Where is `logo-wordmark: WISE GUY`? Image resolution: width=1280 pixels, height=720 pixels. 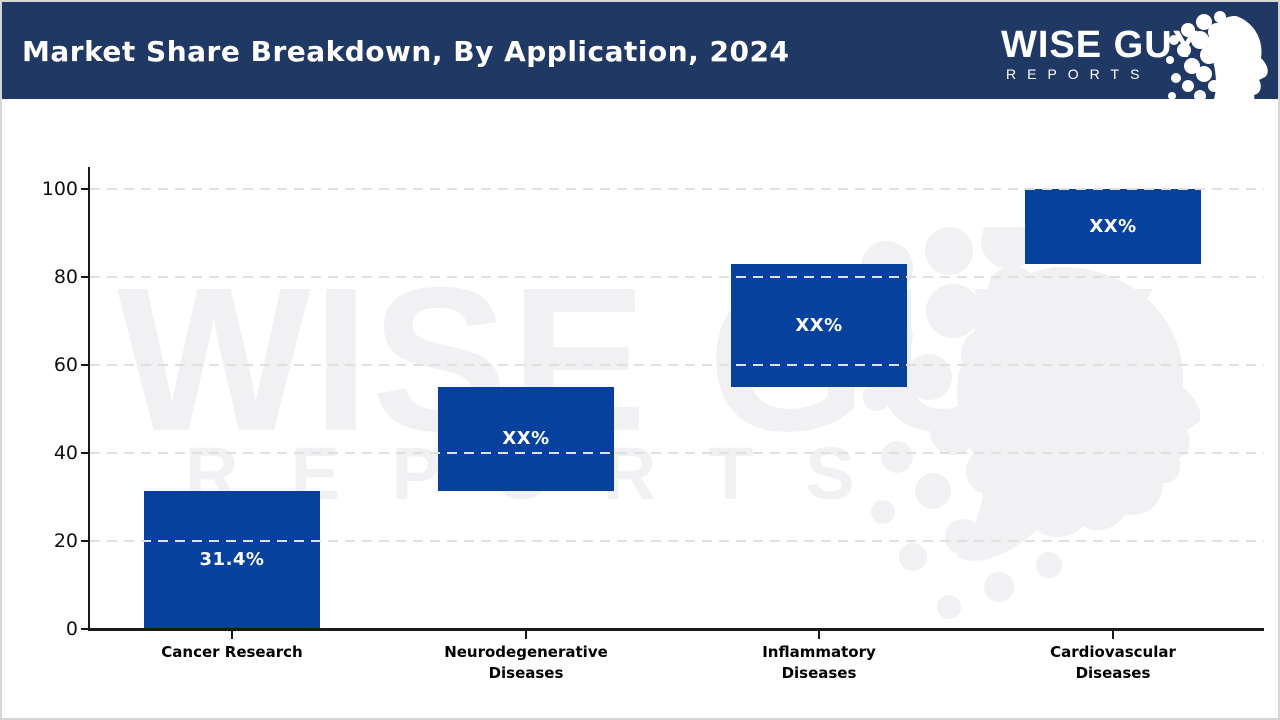 logo-wordmark: WISE GUY is located at coordinates (1100, 45).